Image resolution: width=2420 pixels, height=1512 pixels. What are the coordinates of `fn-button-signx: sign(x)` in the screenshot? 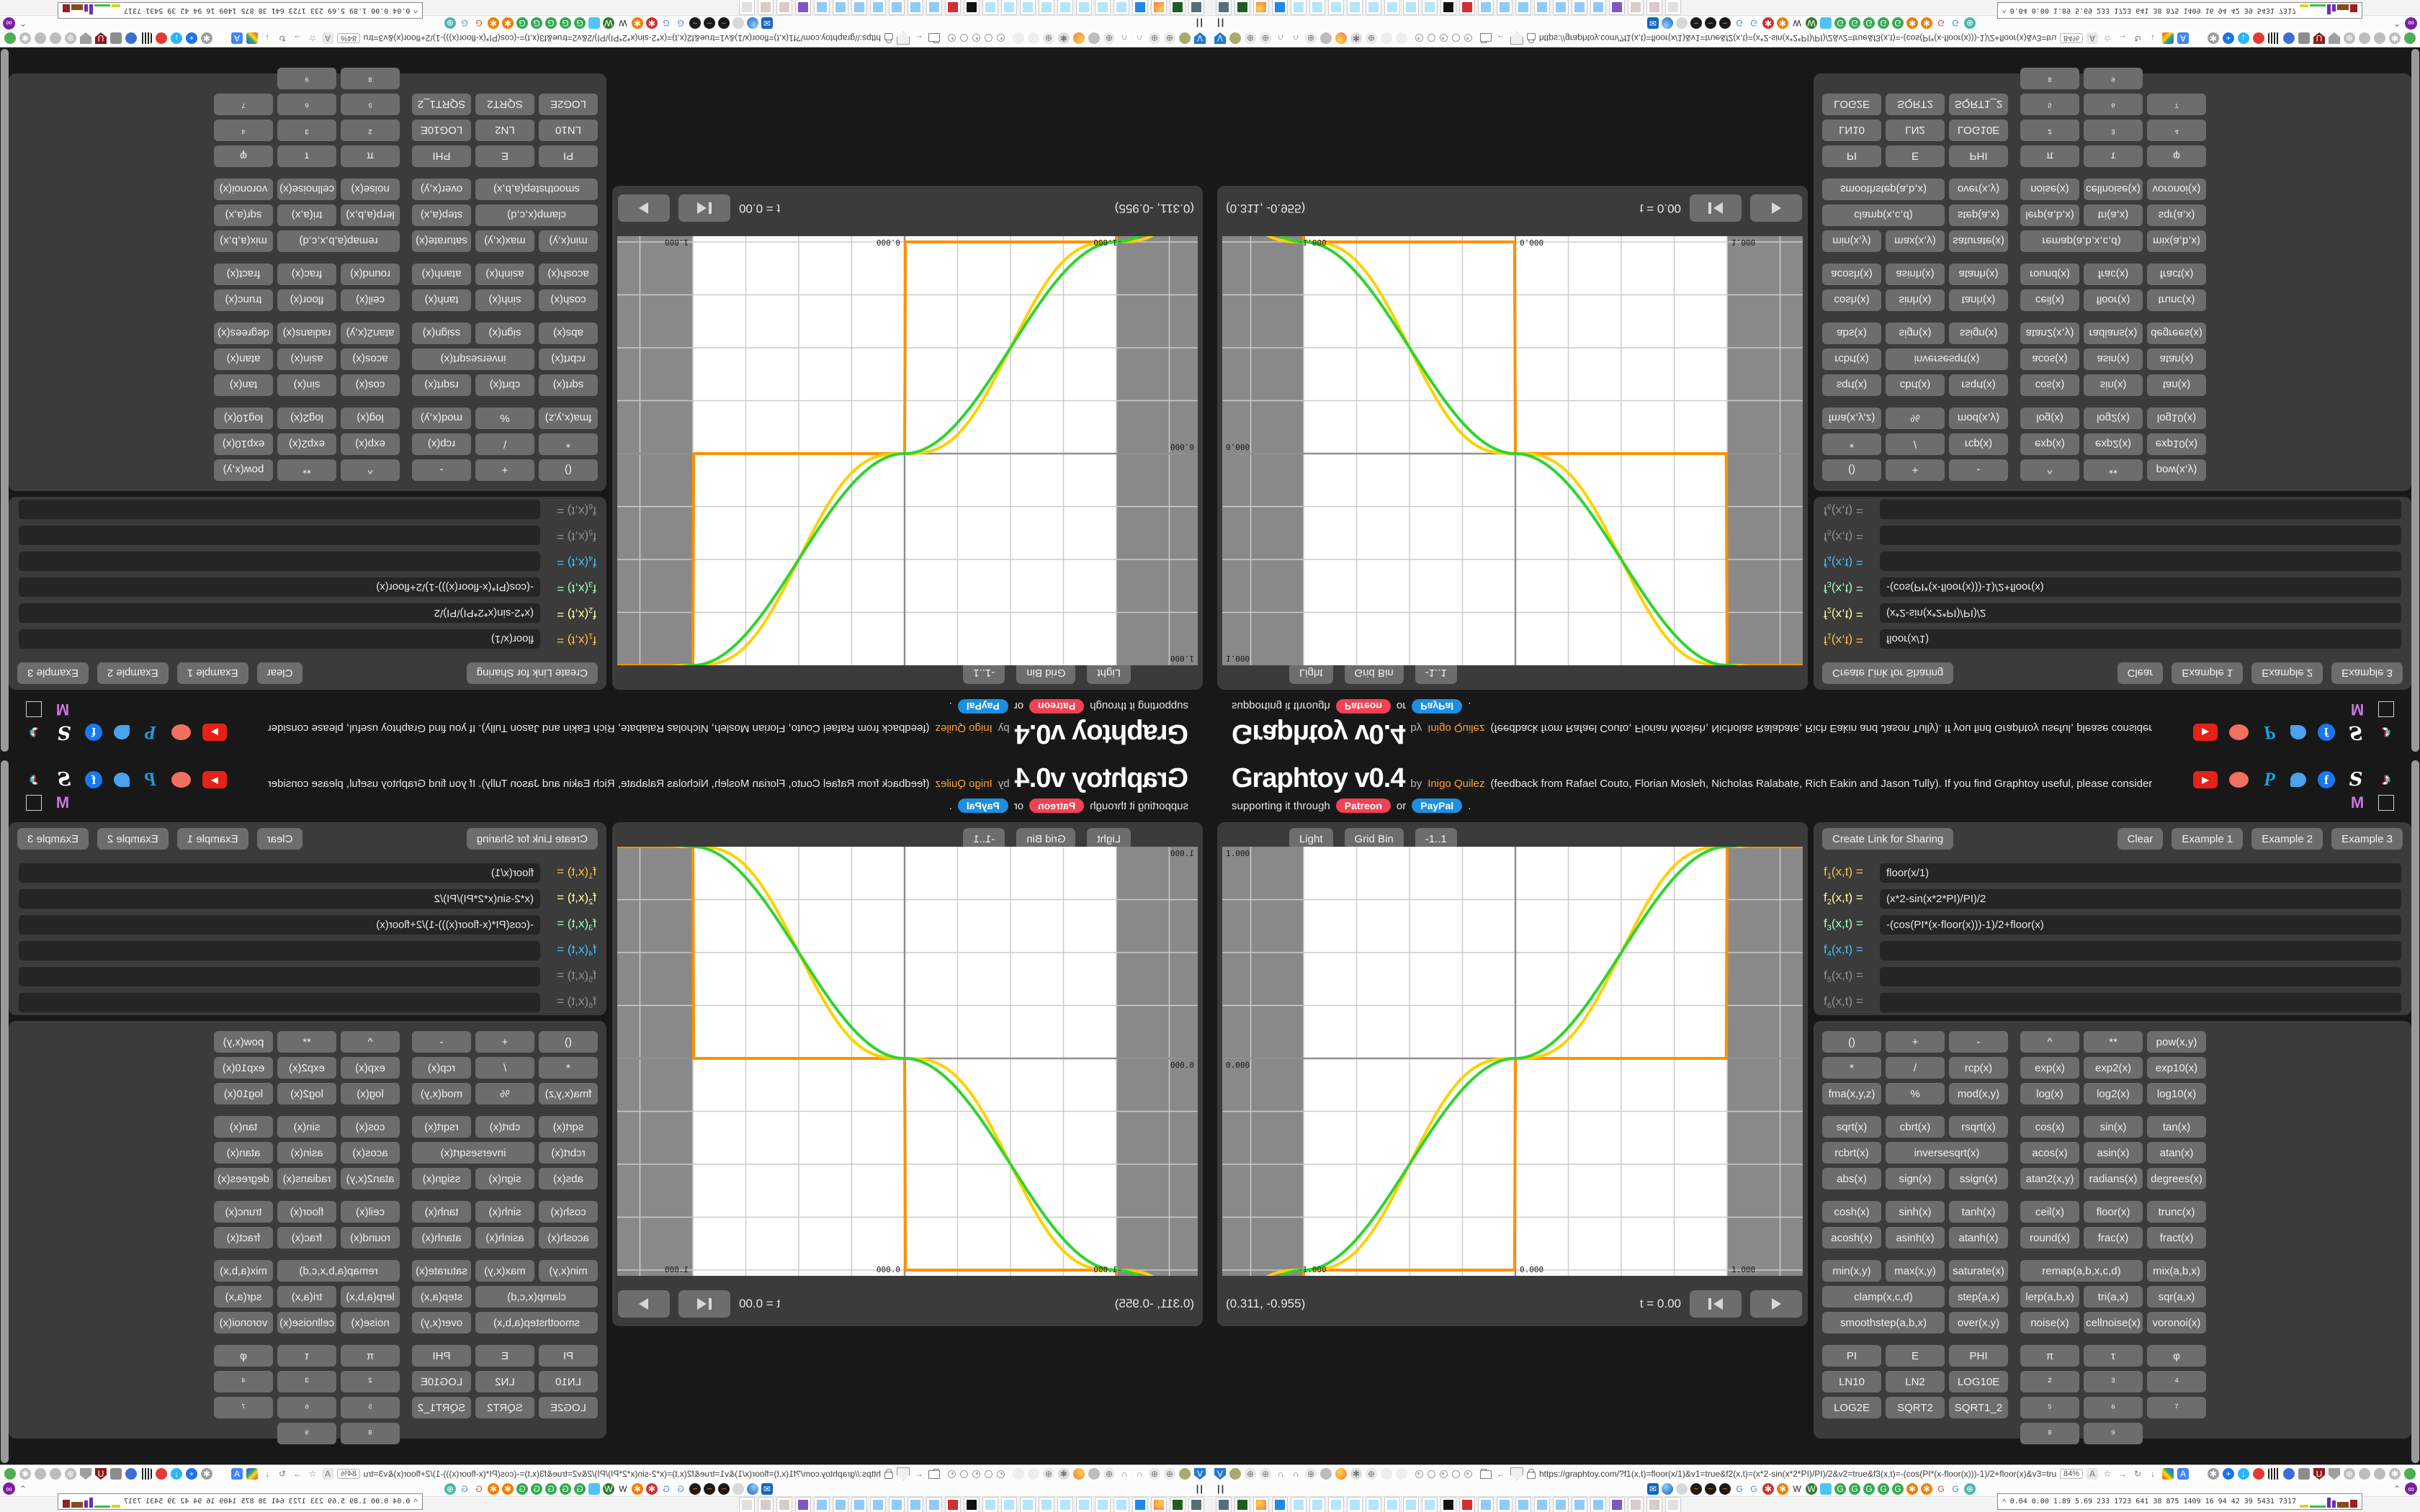 It's located at (504, 333).